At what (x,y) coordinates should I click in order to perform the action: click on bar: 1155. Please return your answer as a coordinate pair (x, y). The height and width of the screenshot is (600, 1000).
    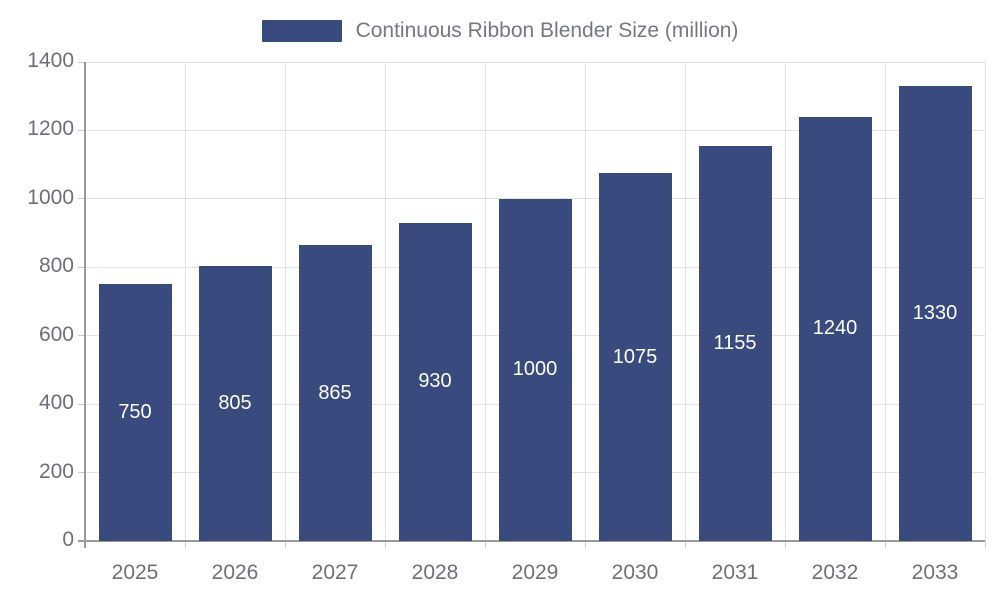
    Looking at the image, I should click on (735, 343).